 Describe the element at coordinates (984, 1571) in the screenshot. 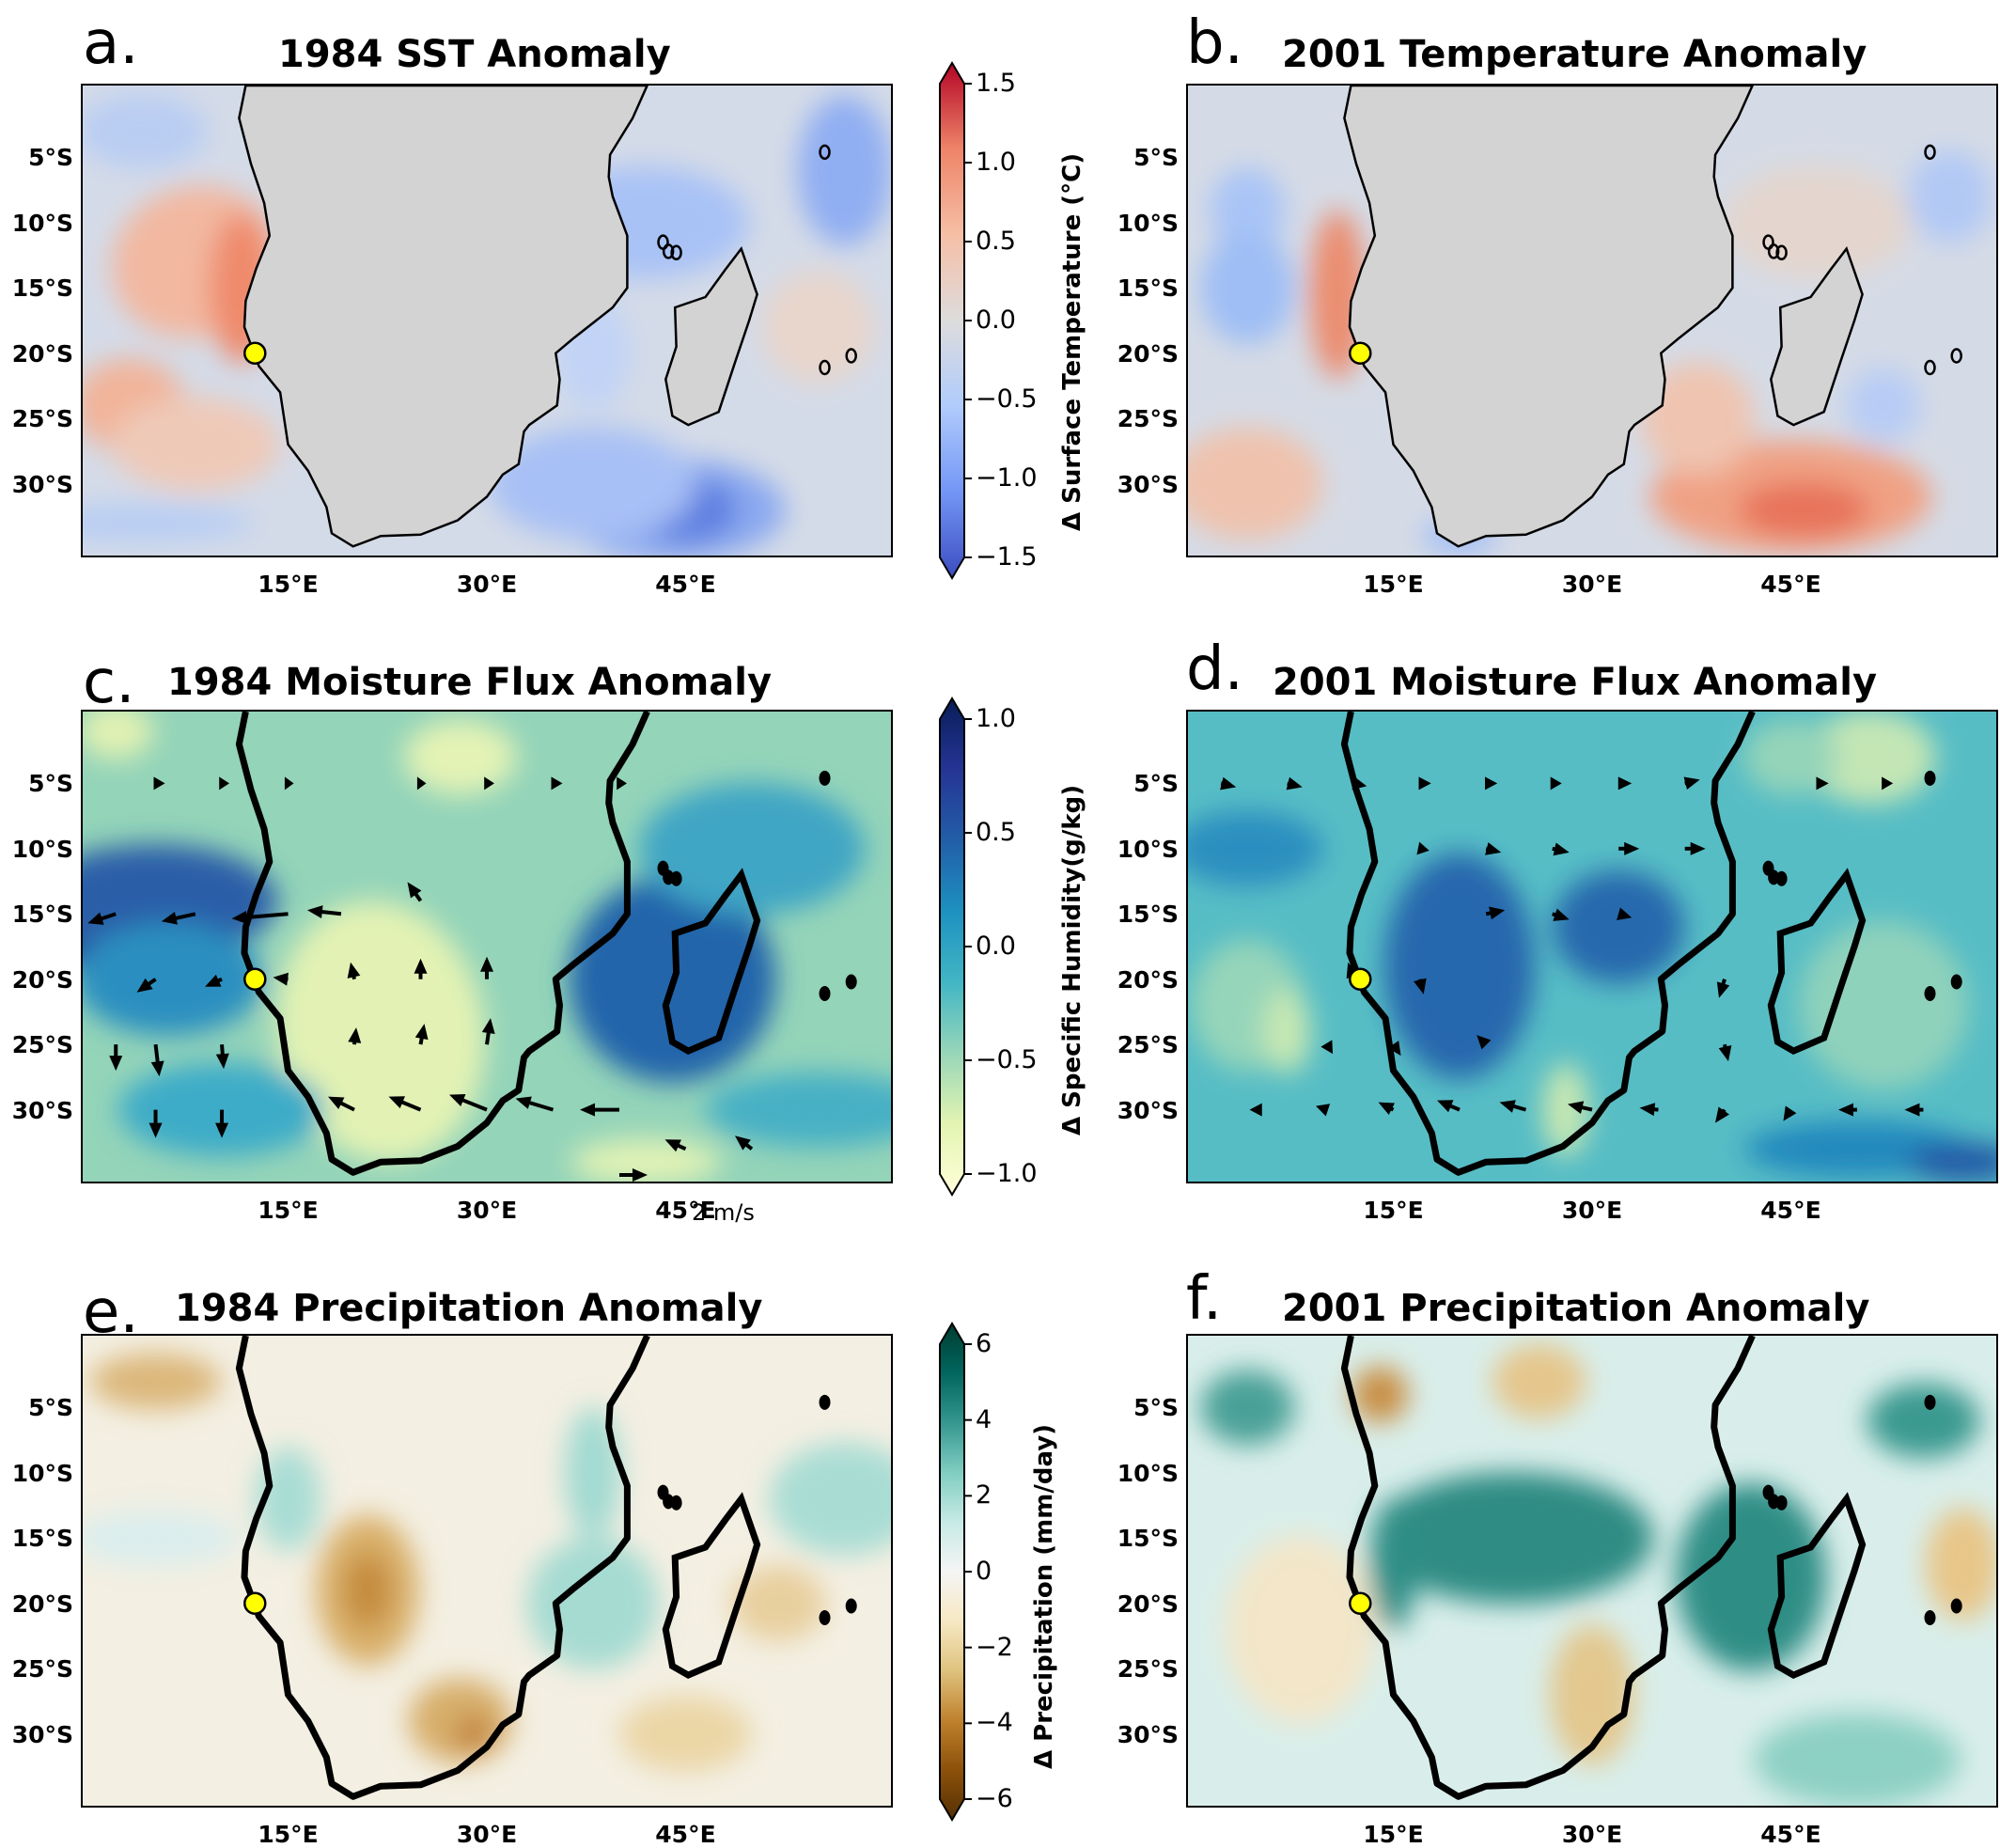

I see `colorbar-tick-label: 0` at that location.